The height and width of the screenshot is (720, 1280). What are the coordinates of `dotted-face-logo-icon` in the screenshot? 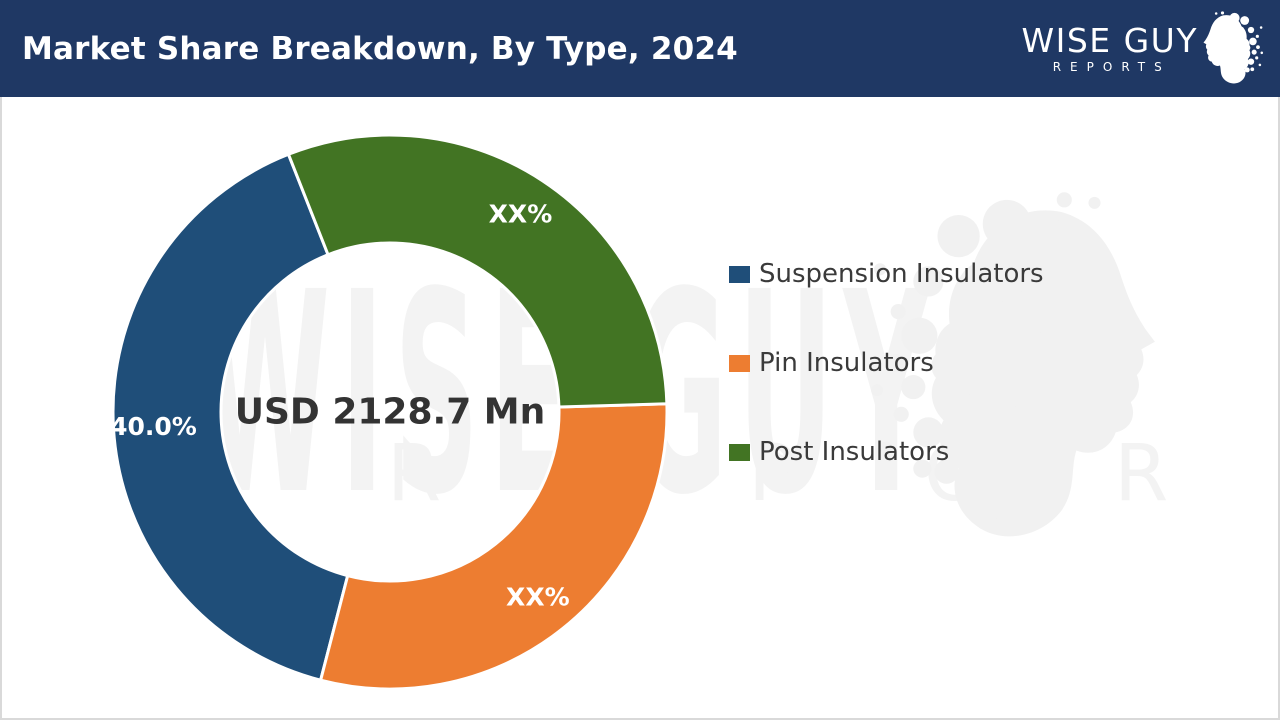 It's located at (1233, 46).